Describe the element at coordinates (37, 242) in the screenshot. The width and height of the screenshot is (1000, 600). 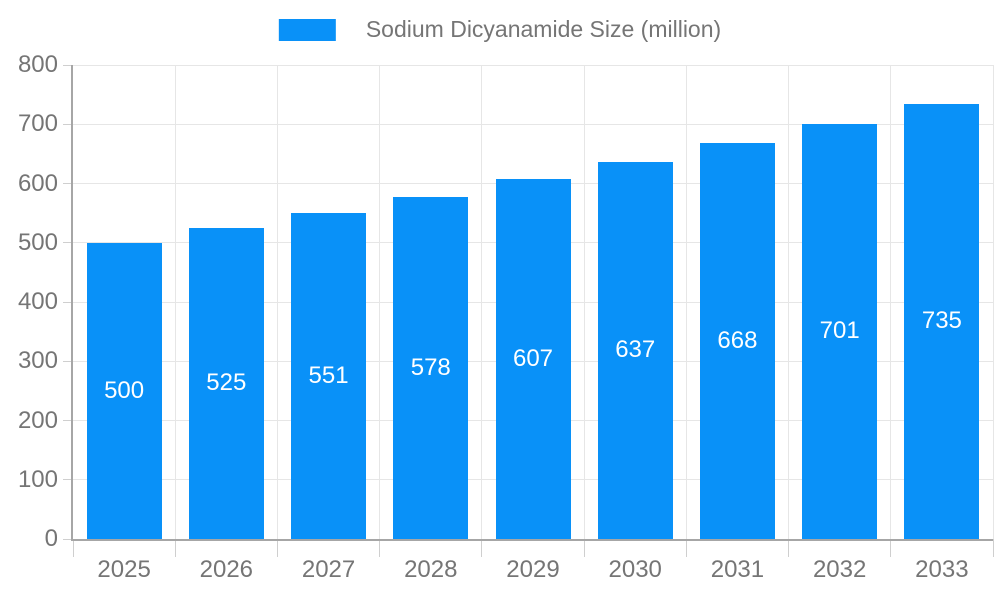
I see `y-tick-label: 500` at that location.